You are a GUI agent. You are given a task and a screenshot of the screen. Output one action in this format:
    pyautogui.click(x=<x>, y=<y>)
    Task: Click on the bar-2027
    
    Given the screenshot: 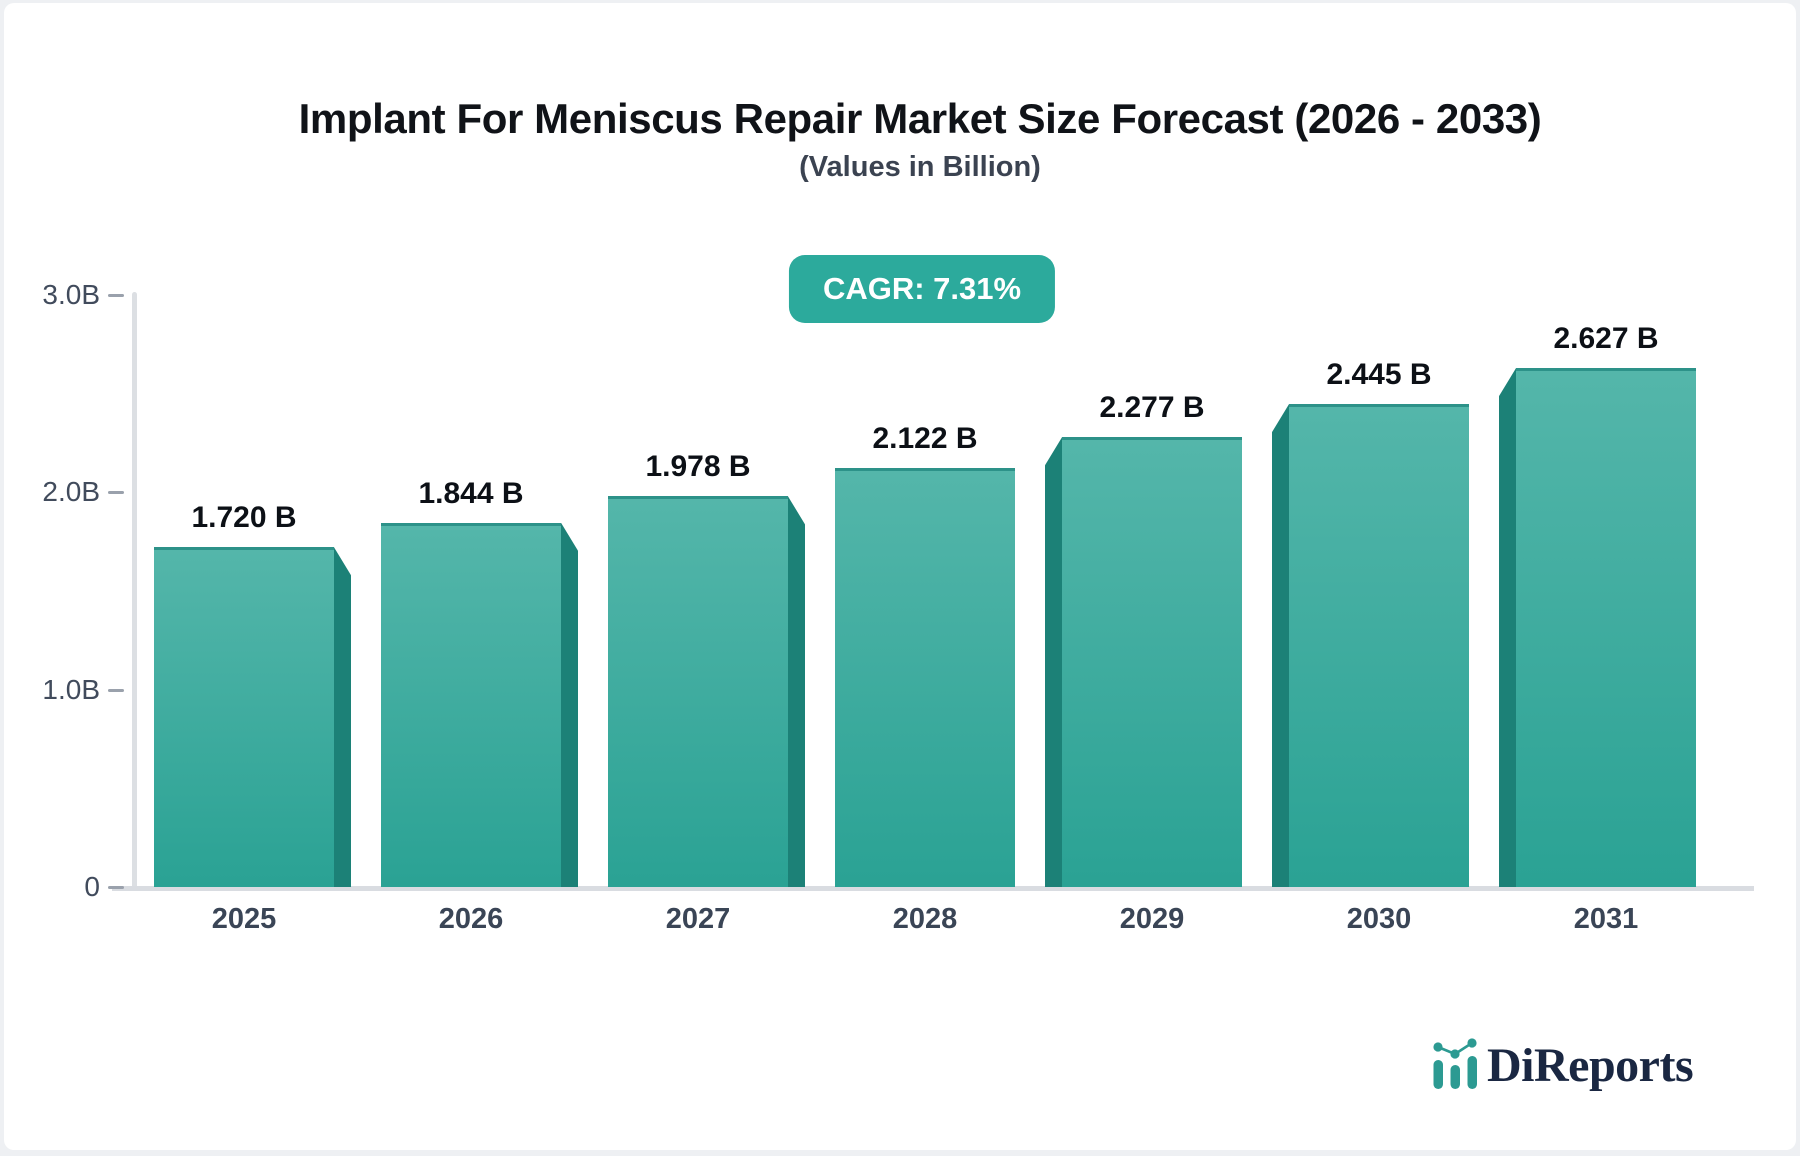 What is the action you would take?
    pyautogui.click(x=698, y=691)
    